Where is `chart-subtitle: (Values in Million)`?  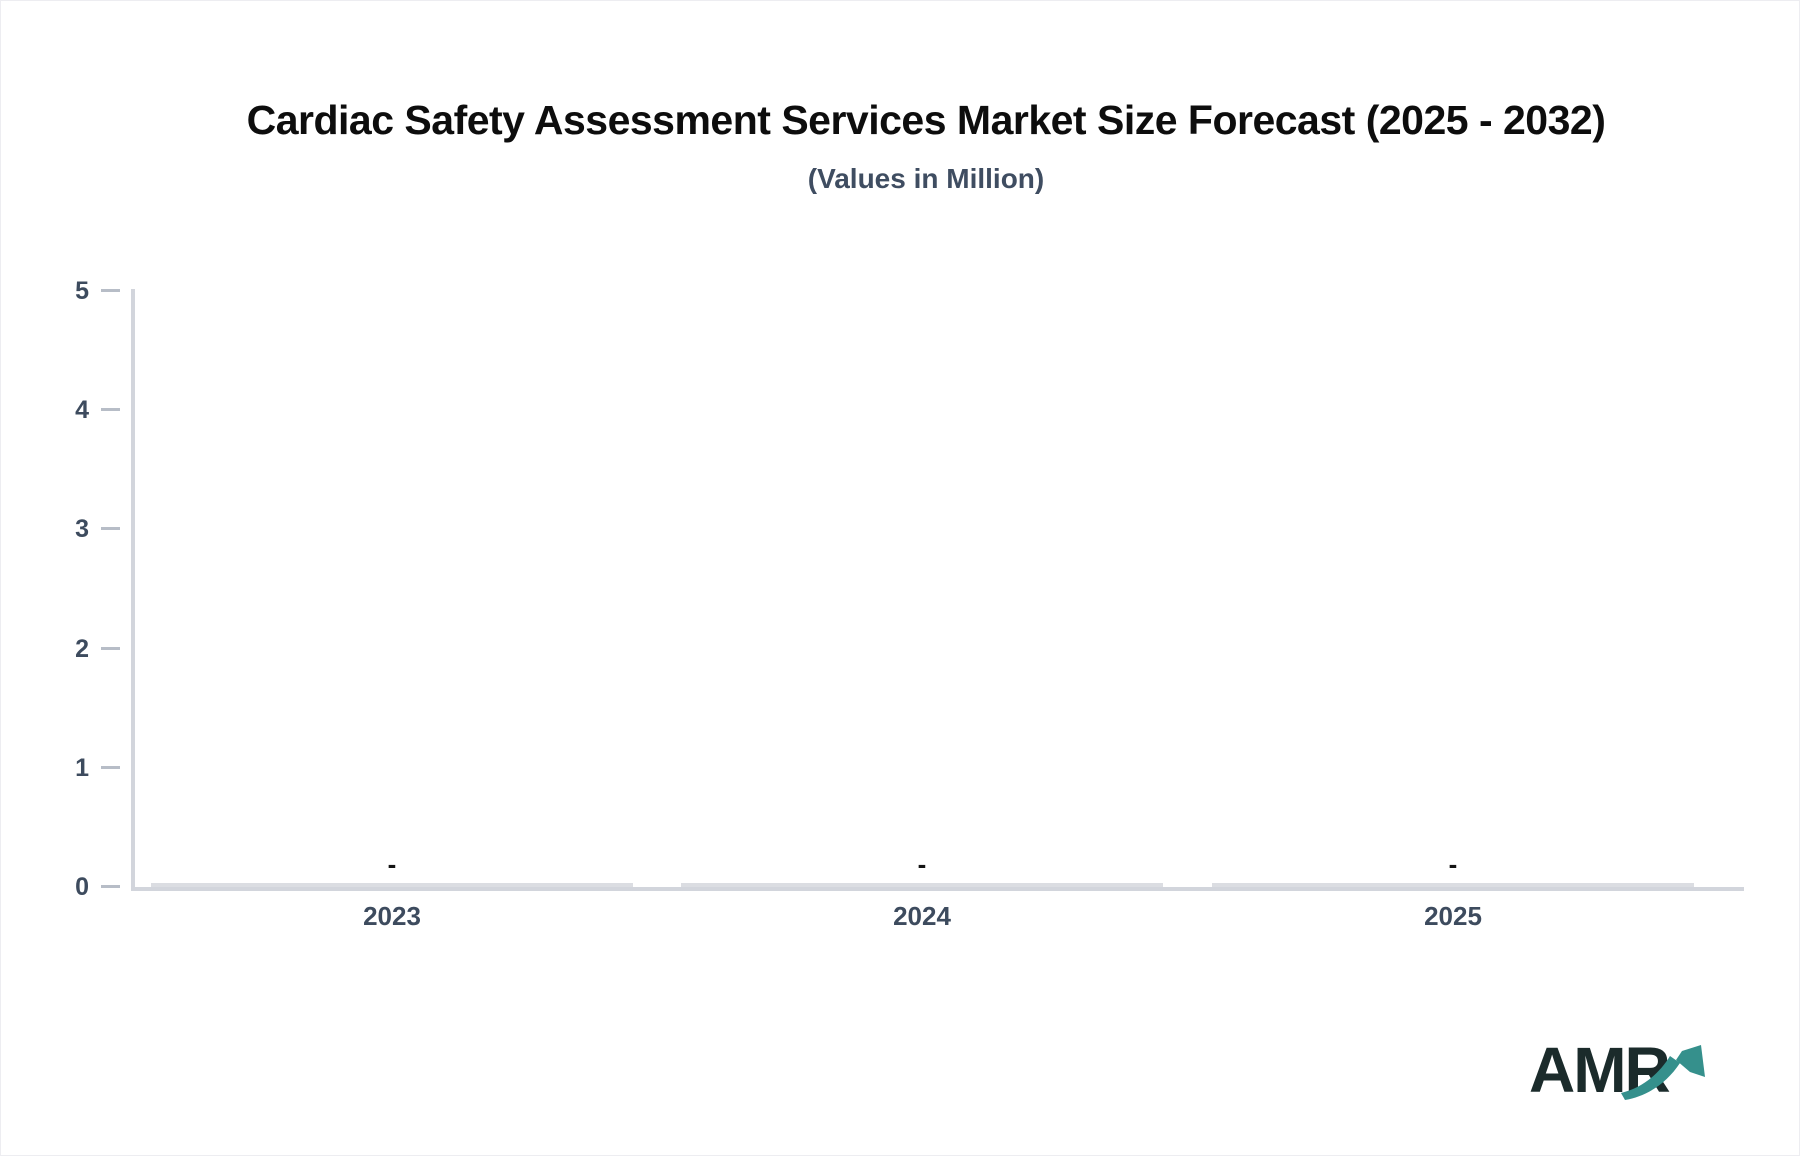
chart-subtitle: (Values in Million) is located at coordinates (926, 178).